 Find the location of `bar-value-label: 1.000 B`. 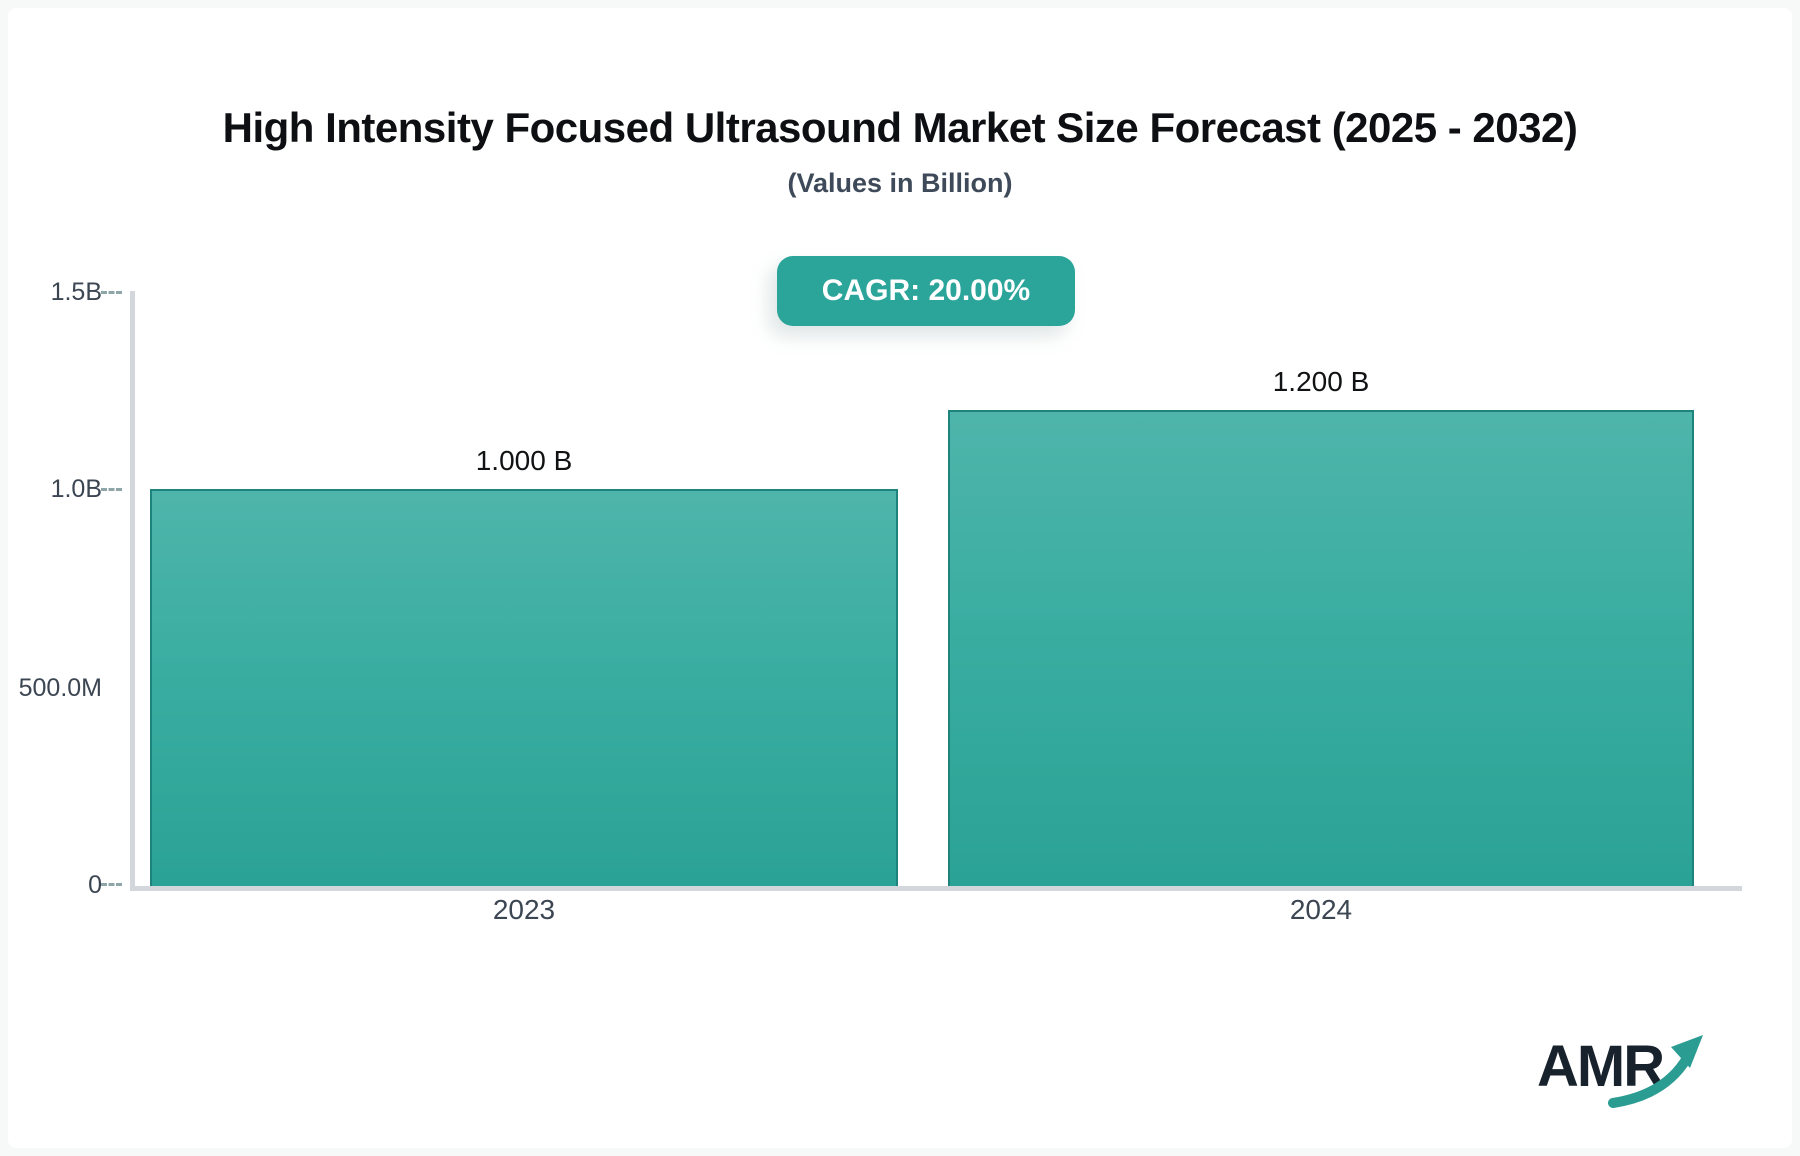

bar-value-label: 1.000 B is located at coordinates (524, 460).